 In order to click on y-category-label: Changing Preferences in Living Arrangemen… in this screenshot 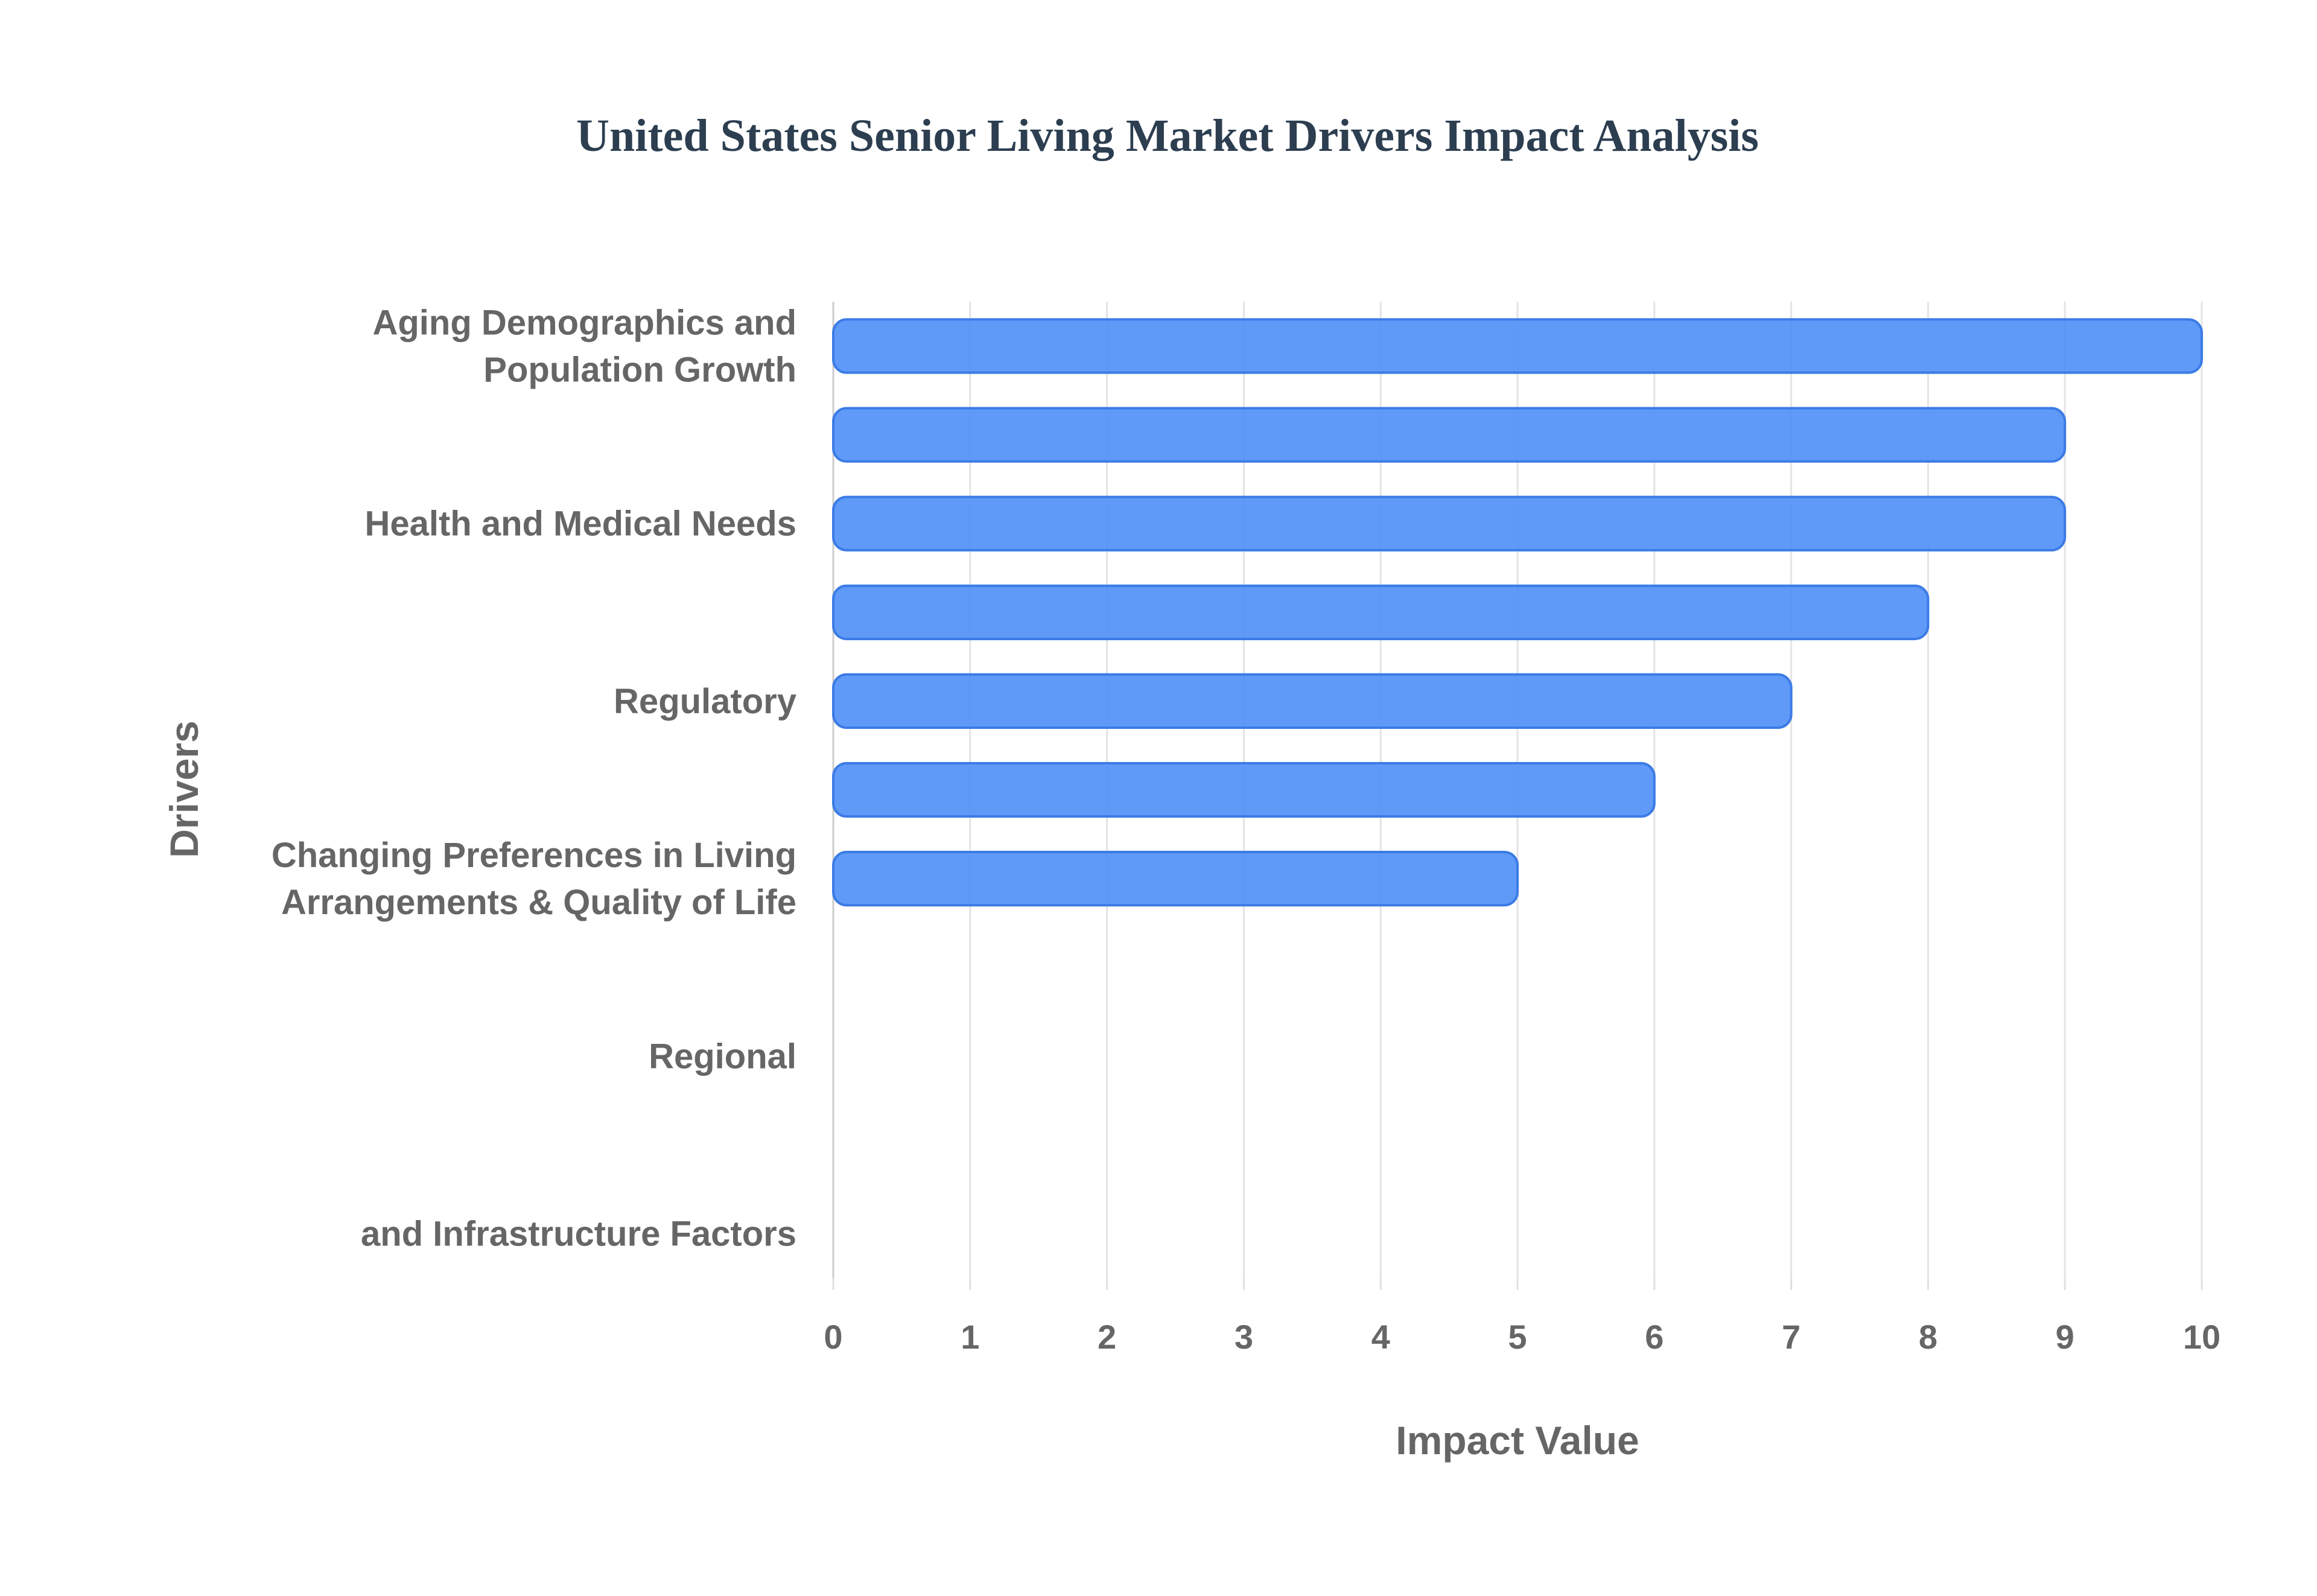, I will do `click(534, 879)`.